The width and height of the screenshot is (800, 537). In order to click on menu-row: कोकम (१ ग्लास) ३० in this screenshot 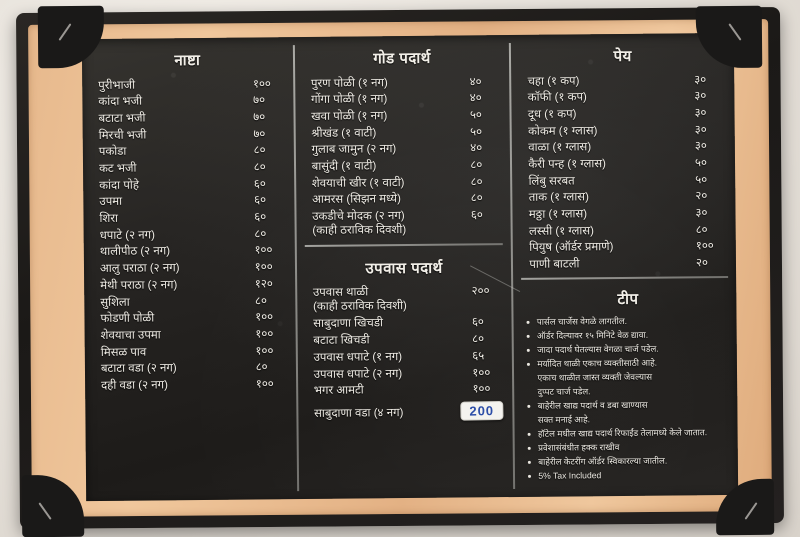, I will do `click(623, 131)`.